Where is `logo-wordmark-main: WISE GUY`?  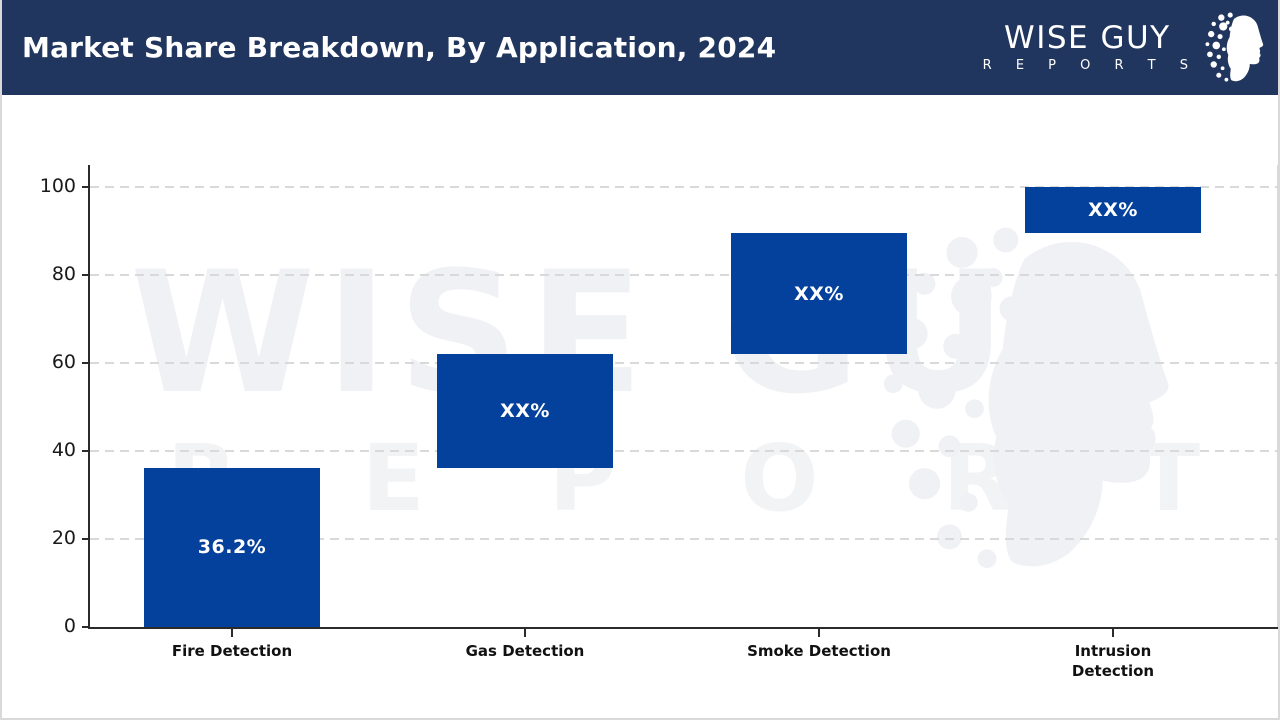 logo-wordmark-main: WISE GUY is located at coordinates (1087, 38).